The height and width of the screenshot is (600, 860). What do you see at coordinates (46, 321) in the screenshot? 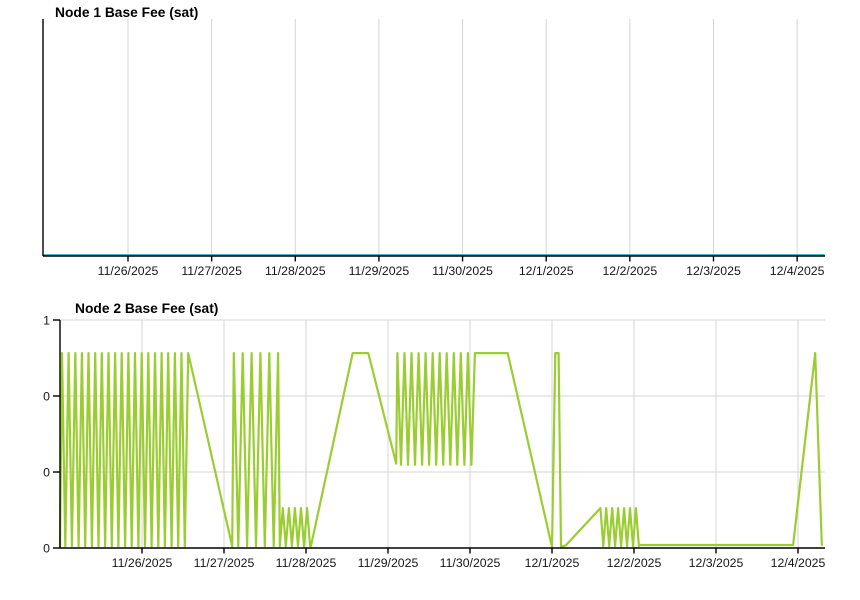
I see `y-tick-label: 1` at bounding box center [46, 321].